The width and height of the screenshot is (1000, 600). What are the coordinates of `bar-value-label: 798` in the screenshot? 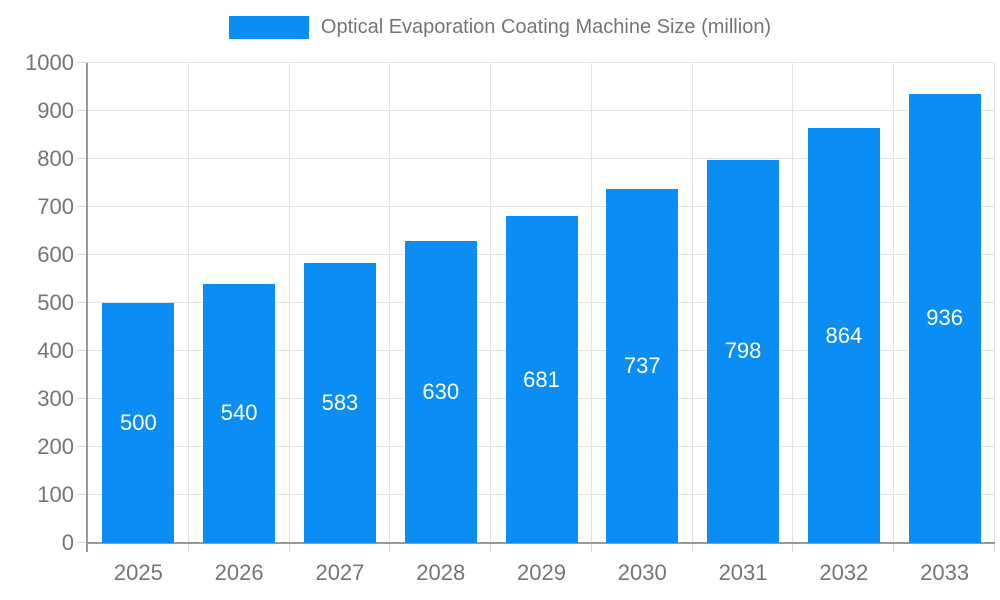 It's located at (743, 351).